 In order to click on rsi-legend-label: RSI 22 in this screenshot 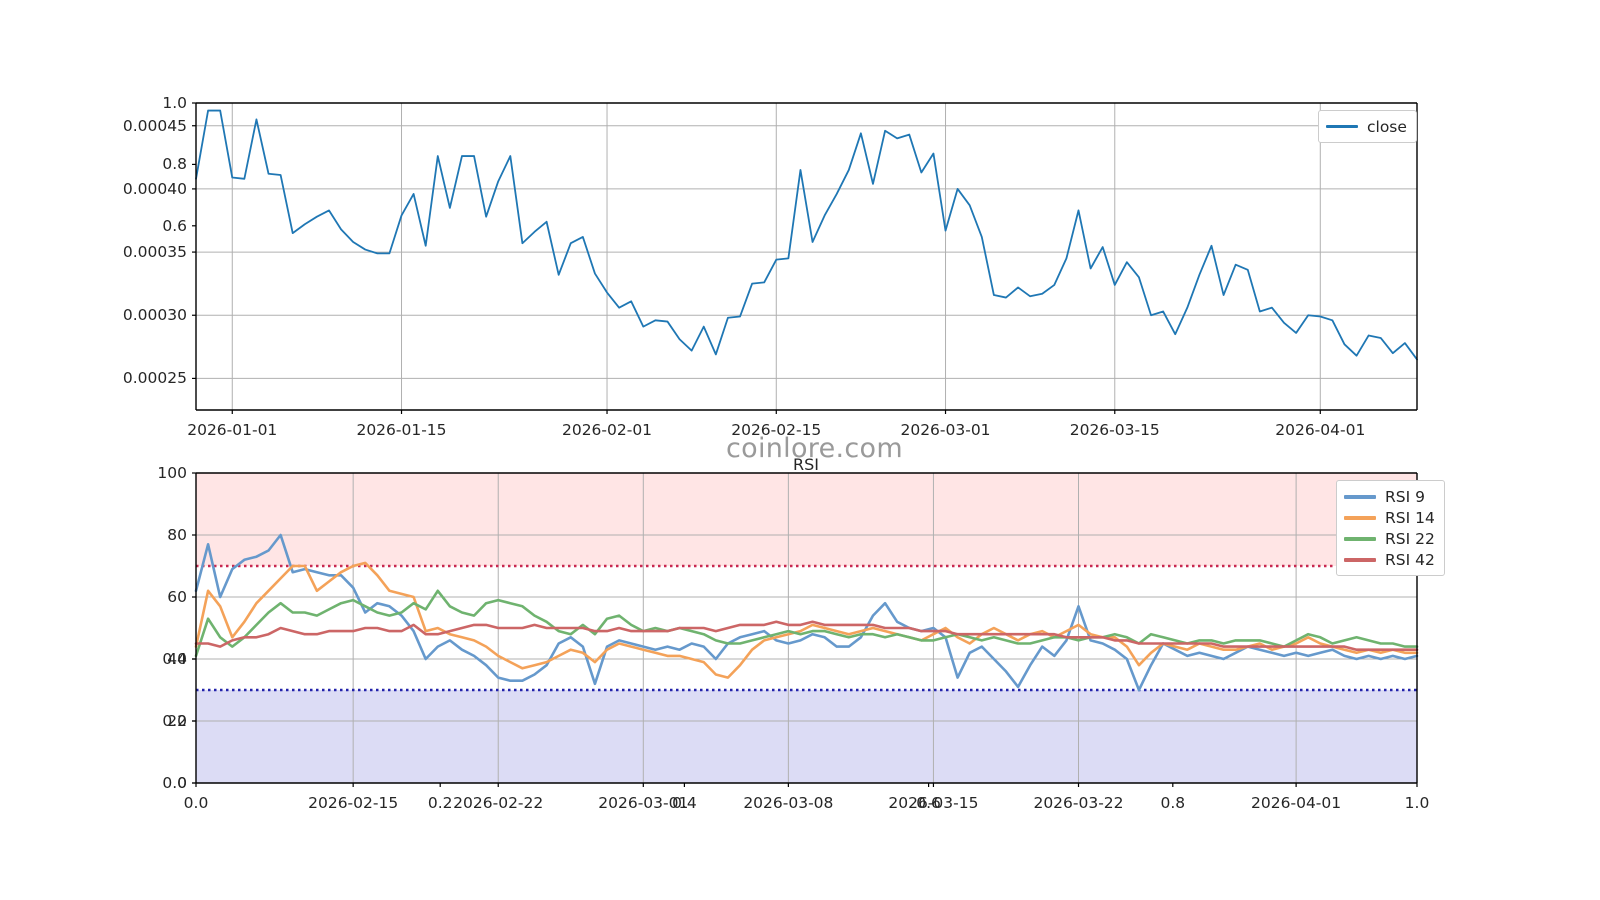, I will do `click(1410, 538)`.